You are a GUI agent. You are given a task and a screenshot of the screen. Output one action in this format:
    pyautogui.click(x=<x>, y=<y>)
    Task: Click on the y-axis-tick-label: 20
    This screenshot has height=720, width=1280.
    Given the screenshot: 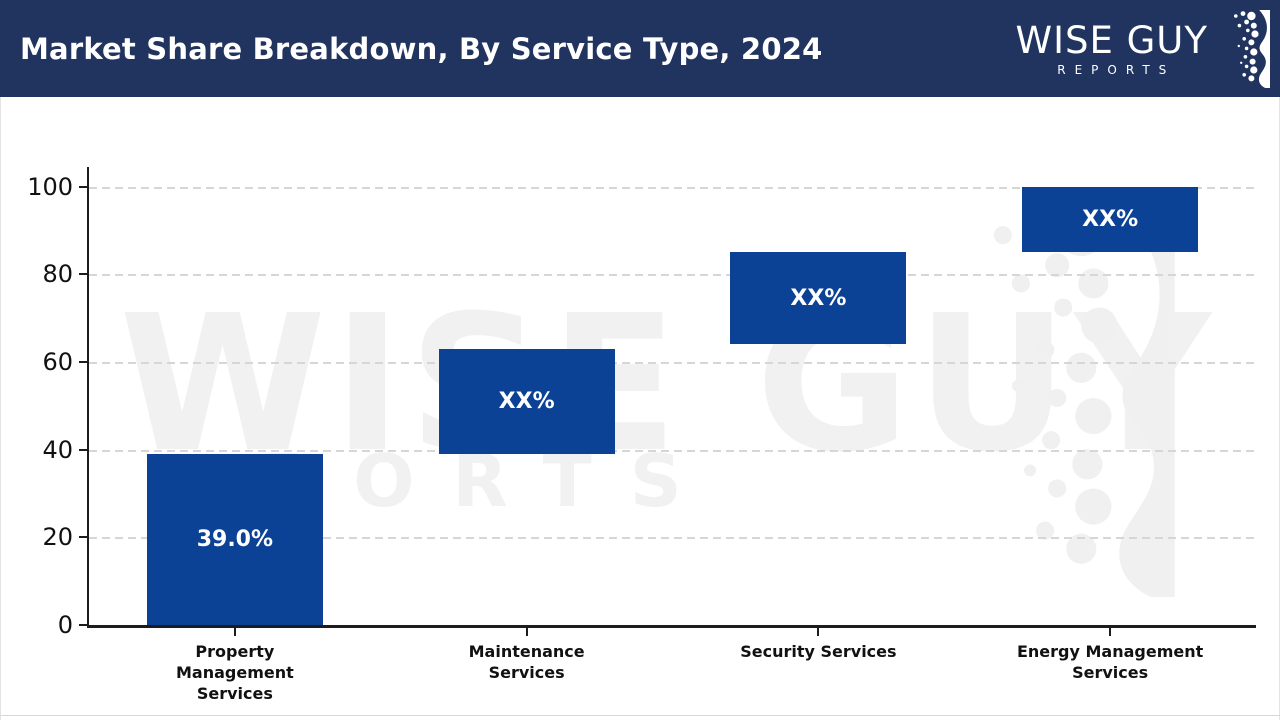 What is the action you would take?
    pyautogui.click(x=57, y=537)
    